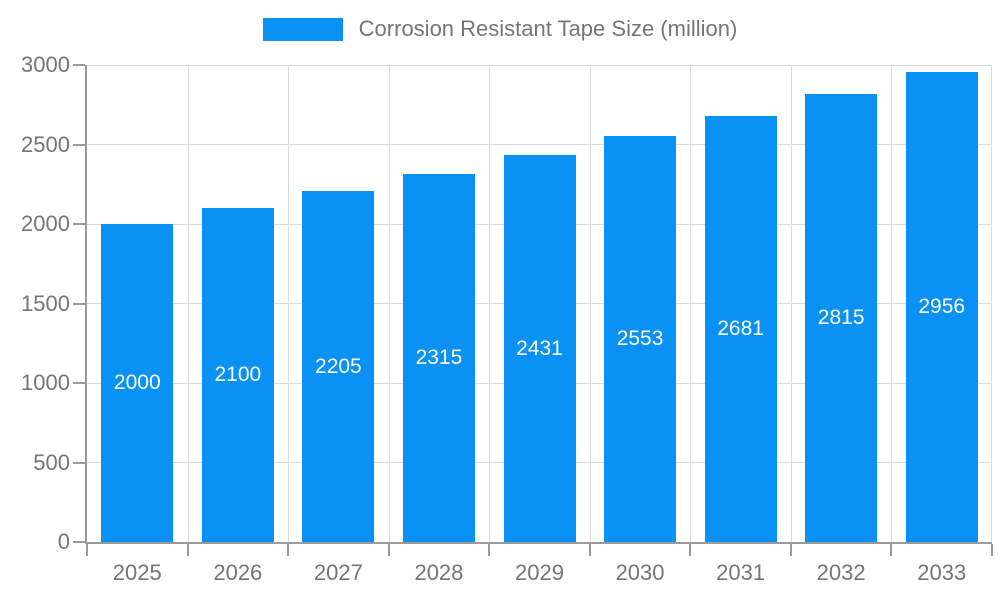  What do you see at coordinates (538, 543) in the screenshot?
I see `x-axis-line` at bounding box center [538, 543].